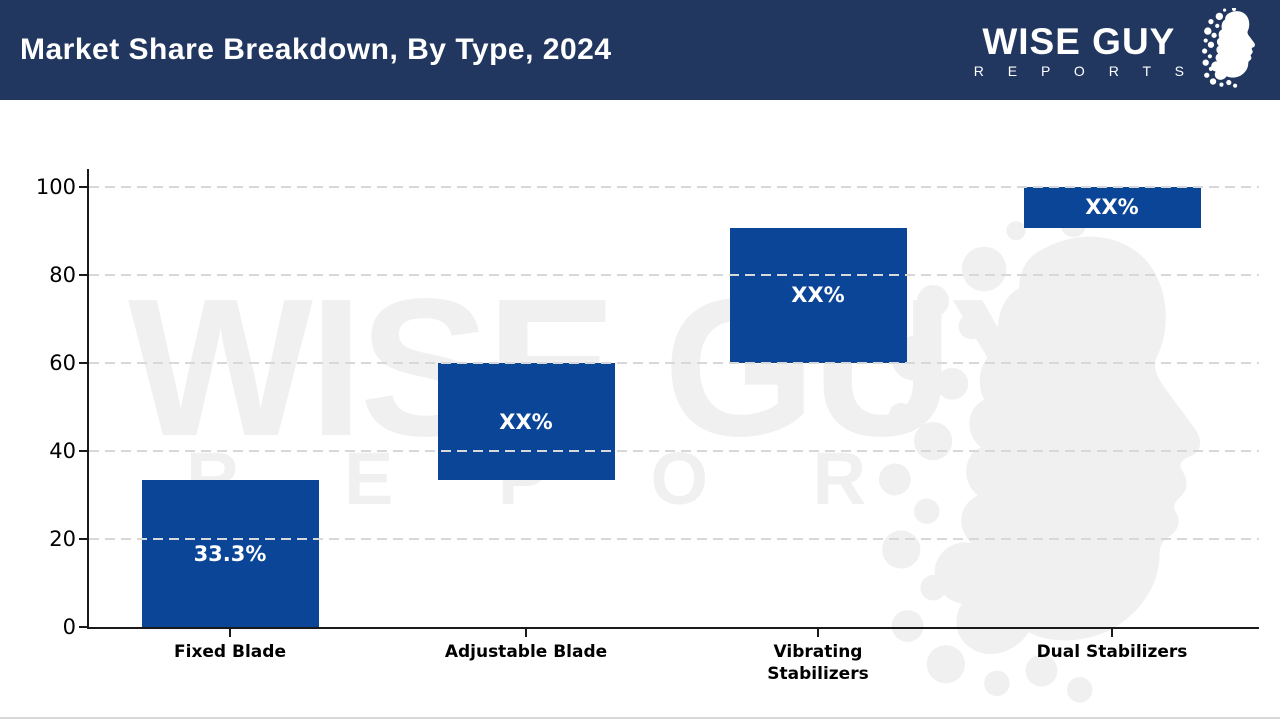  Describe the element at coordinates (1083, 70) in the screenshot. I see `wiseguy-logo-subtitle: R E P O R T S` at that location.